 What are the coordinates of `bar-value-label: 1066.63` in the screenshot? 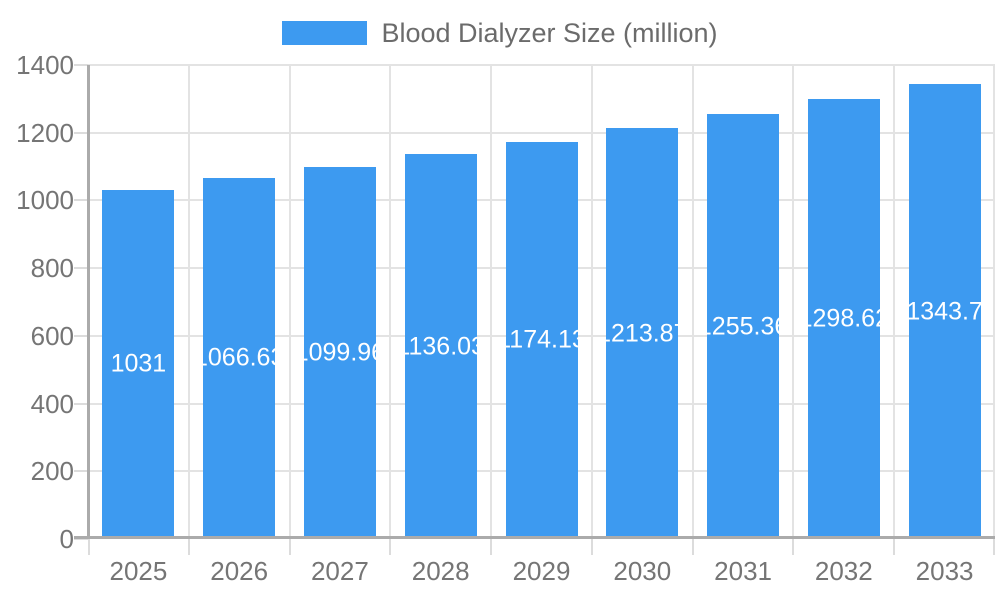 It's located at (239, 357).